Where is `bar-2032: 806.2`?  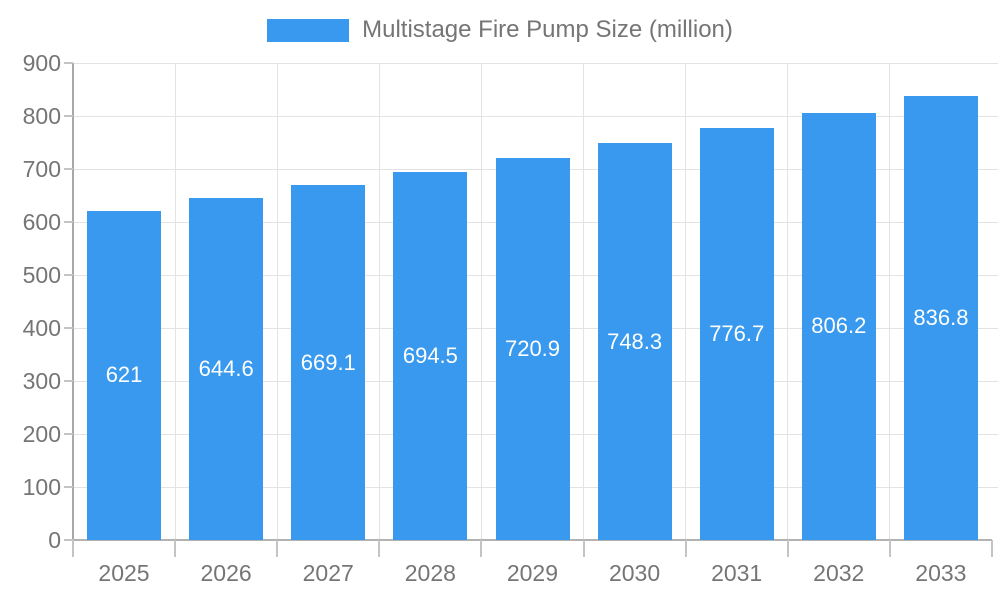
bar-2032: 806.2 is located at coordinates (838, 326).